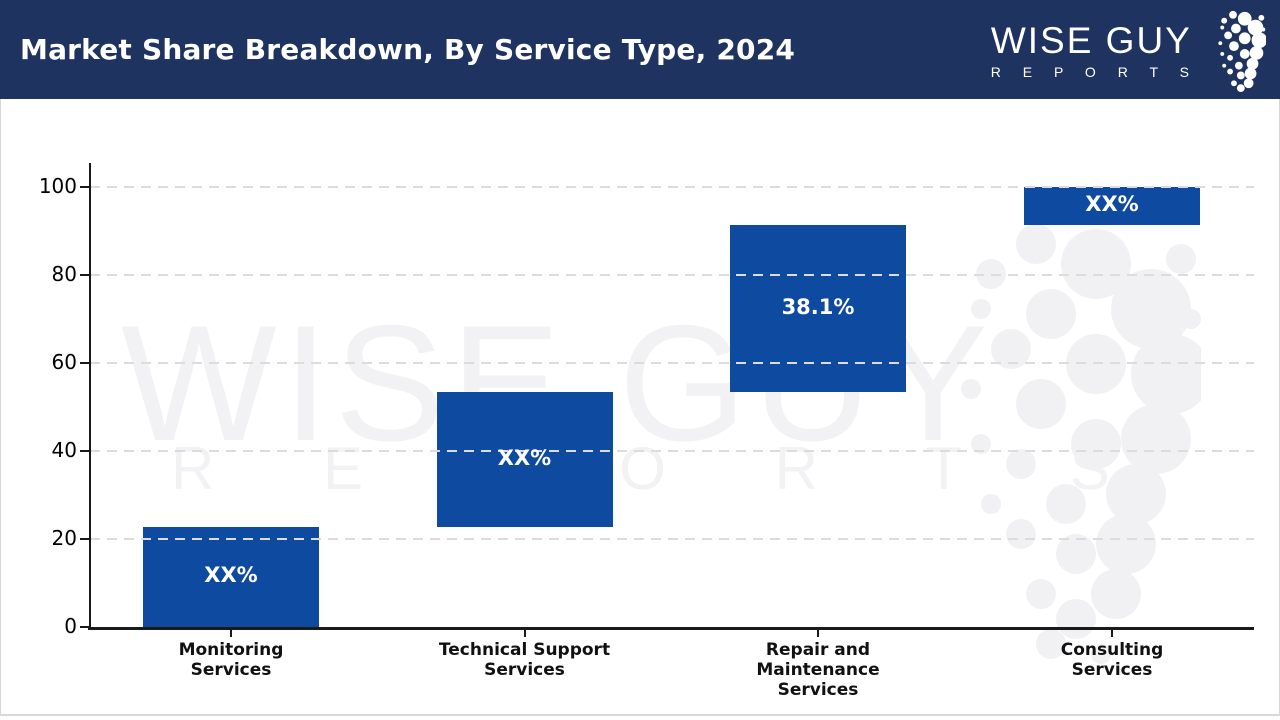  I want to click on x-category-label-line: Maintenance, so click(818, 670).